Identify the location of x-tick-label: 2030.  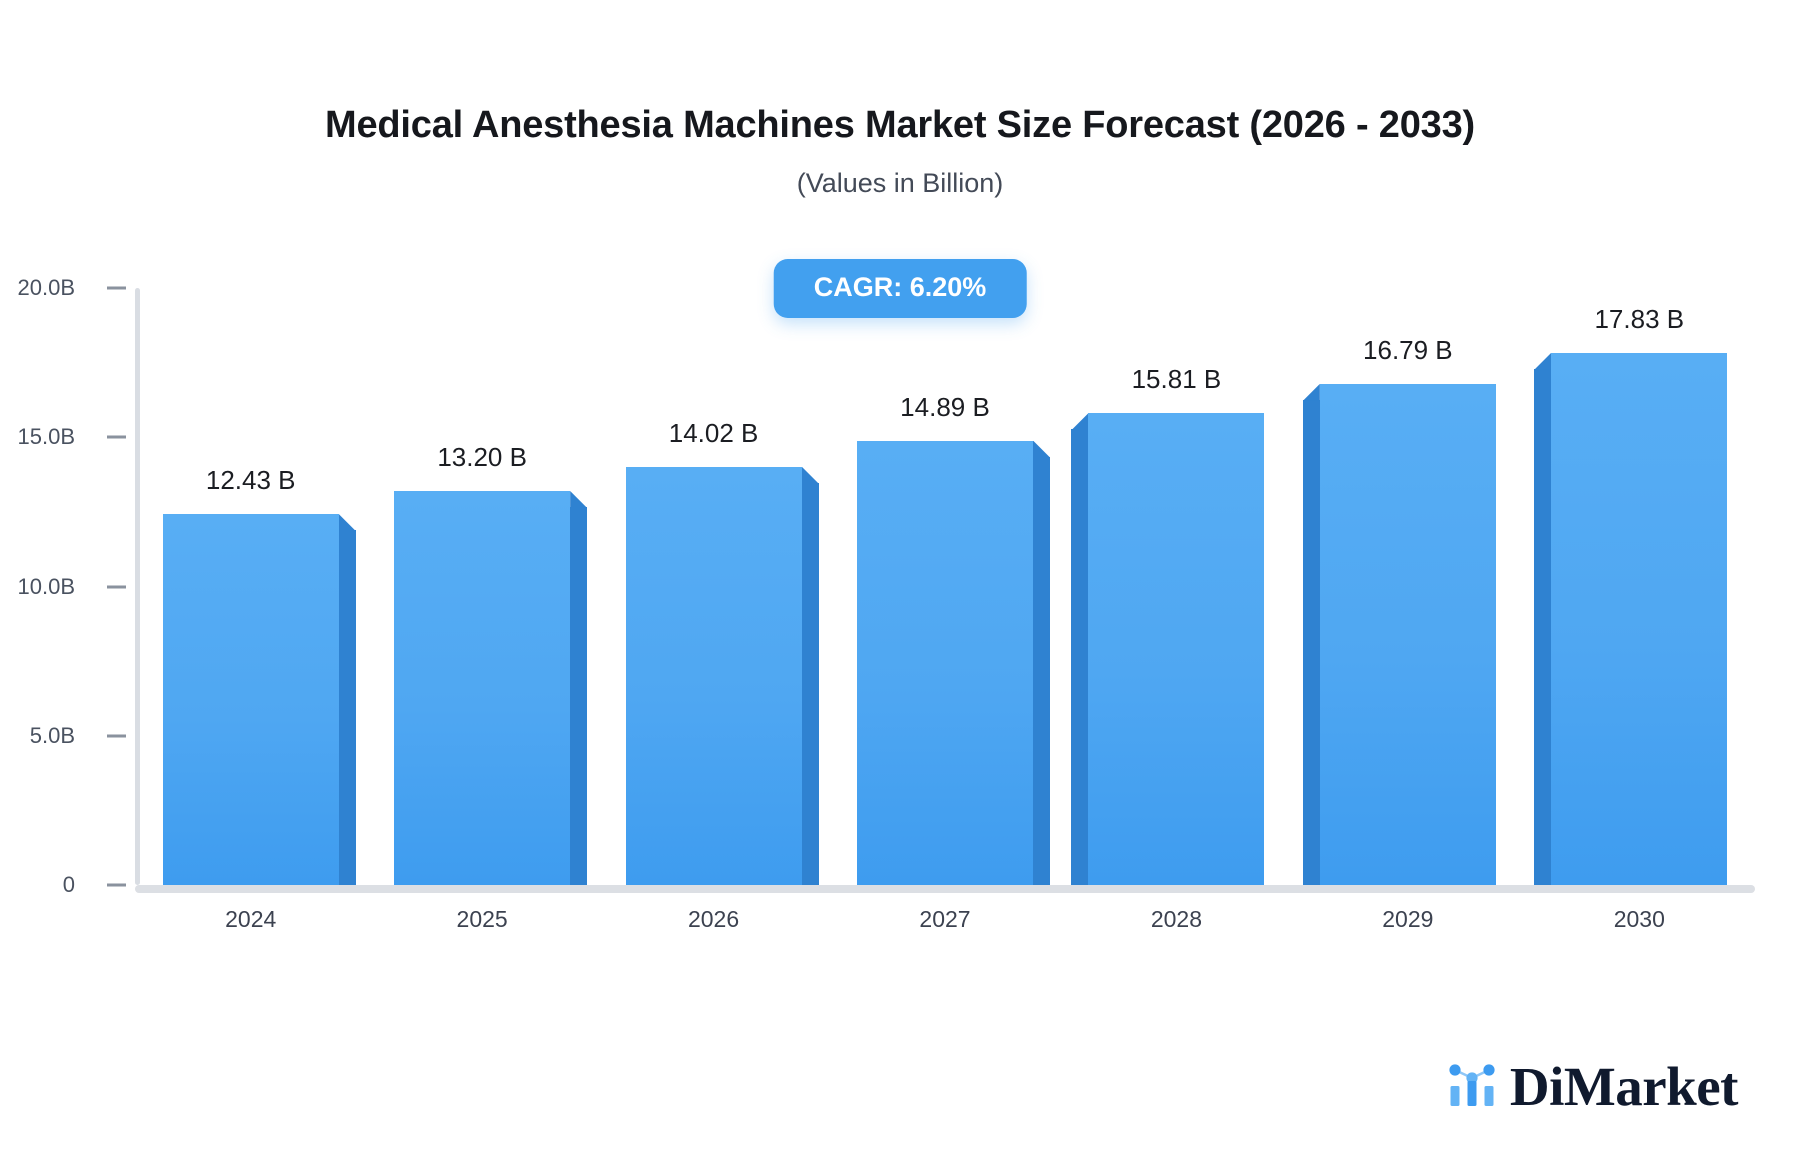
(1639, 919).